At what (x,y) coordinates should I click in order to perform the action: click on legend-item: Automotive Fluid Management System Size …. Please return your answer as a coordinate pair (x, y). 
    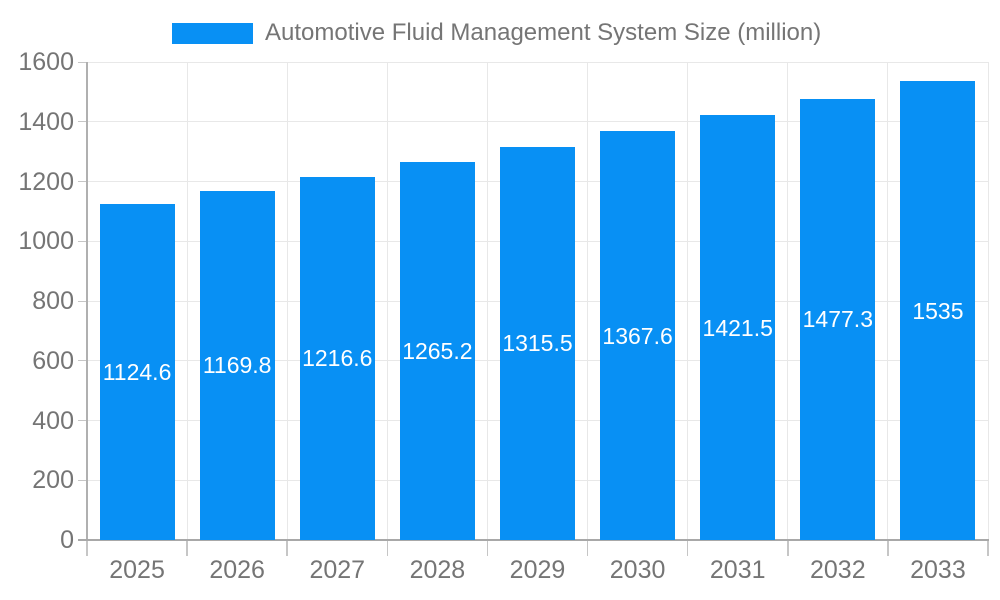
    Looking at the image, I should click on (496, 33).